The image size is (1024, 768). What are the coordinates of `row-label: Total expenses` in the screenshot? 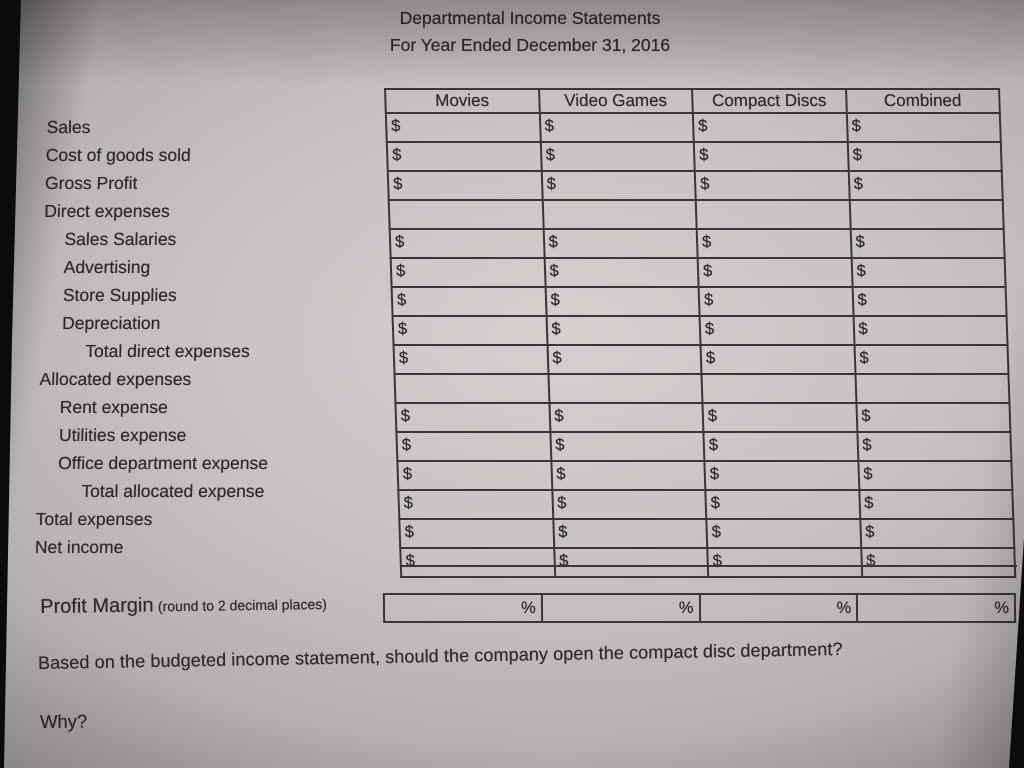 It's located at (94, 519).